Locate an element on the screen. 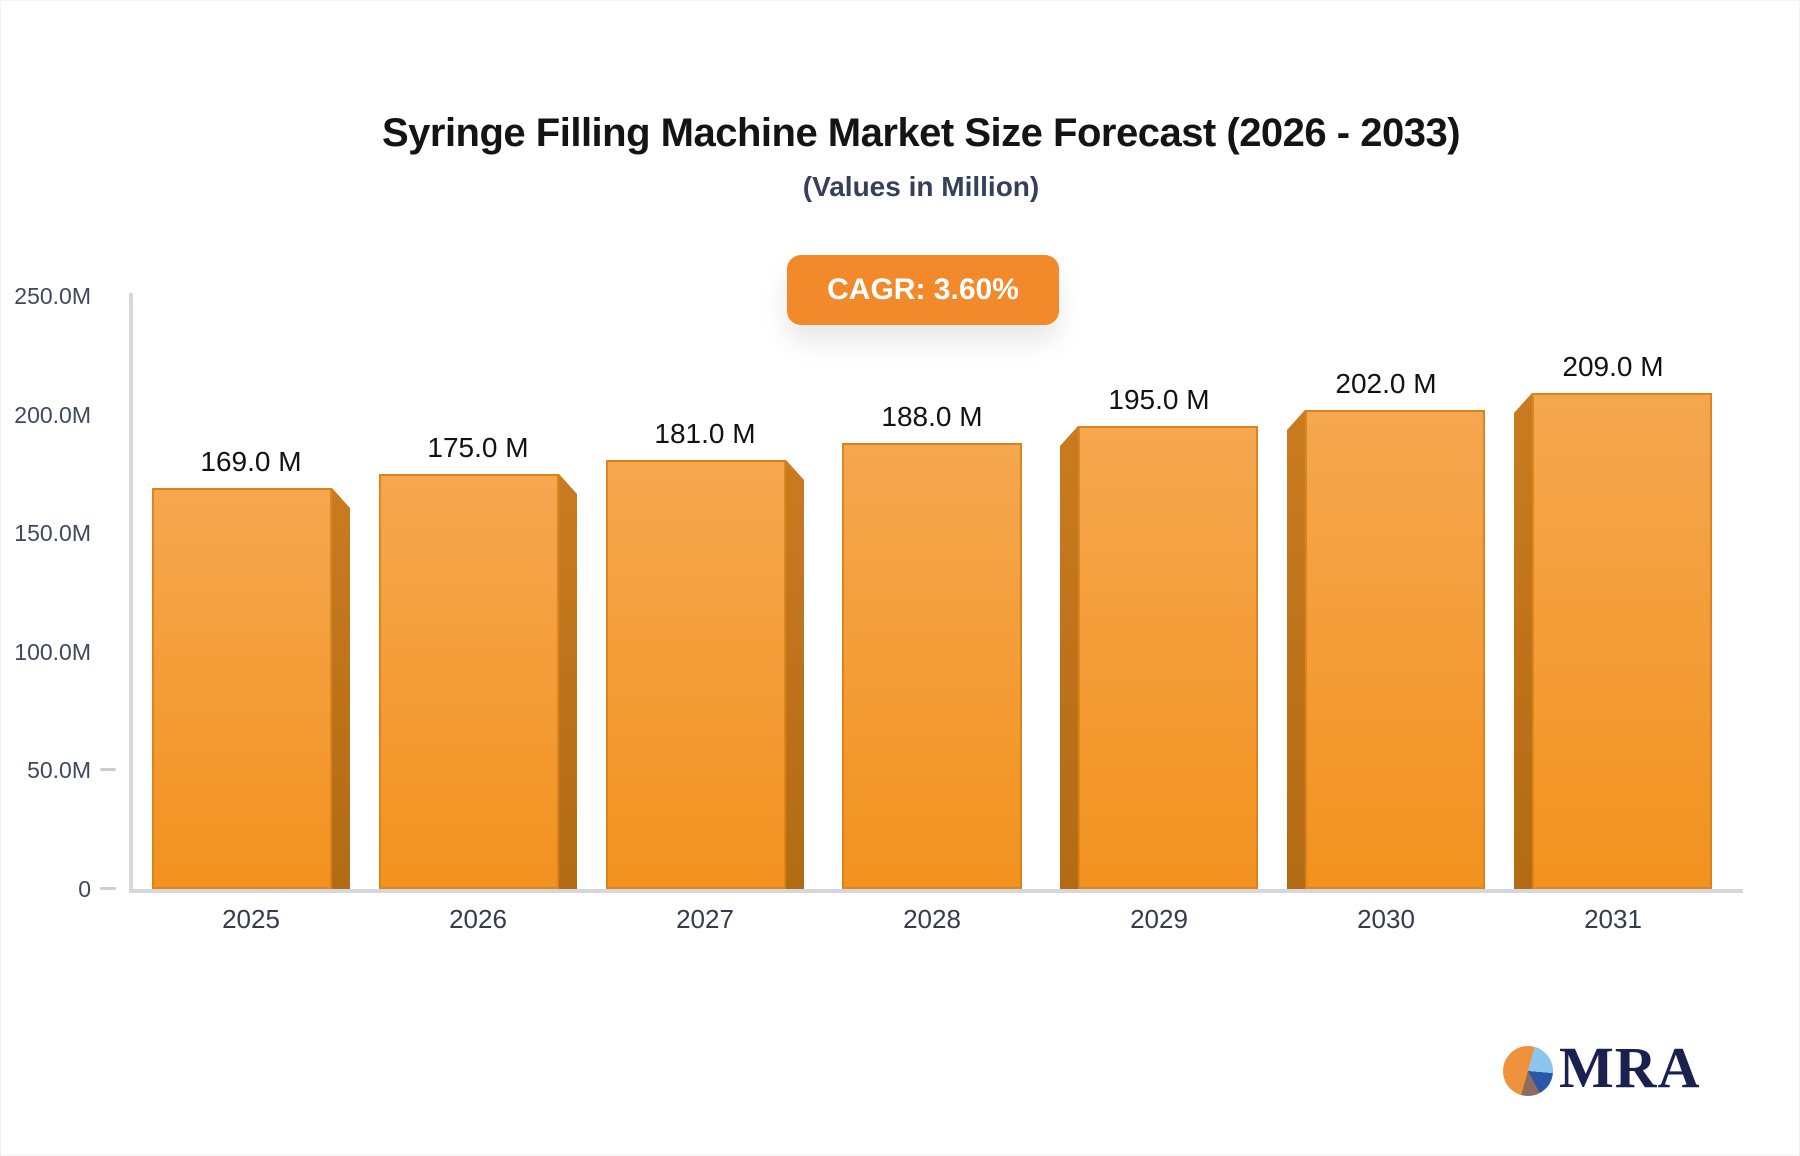 This screenshot has height=1156, width=1800. bar-value-label-2025: 169.0 M is located at coordinates (251, 461).